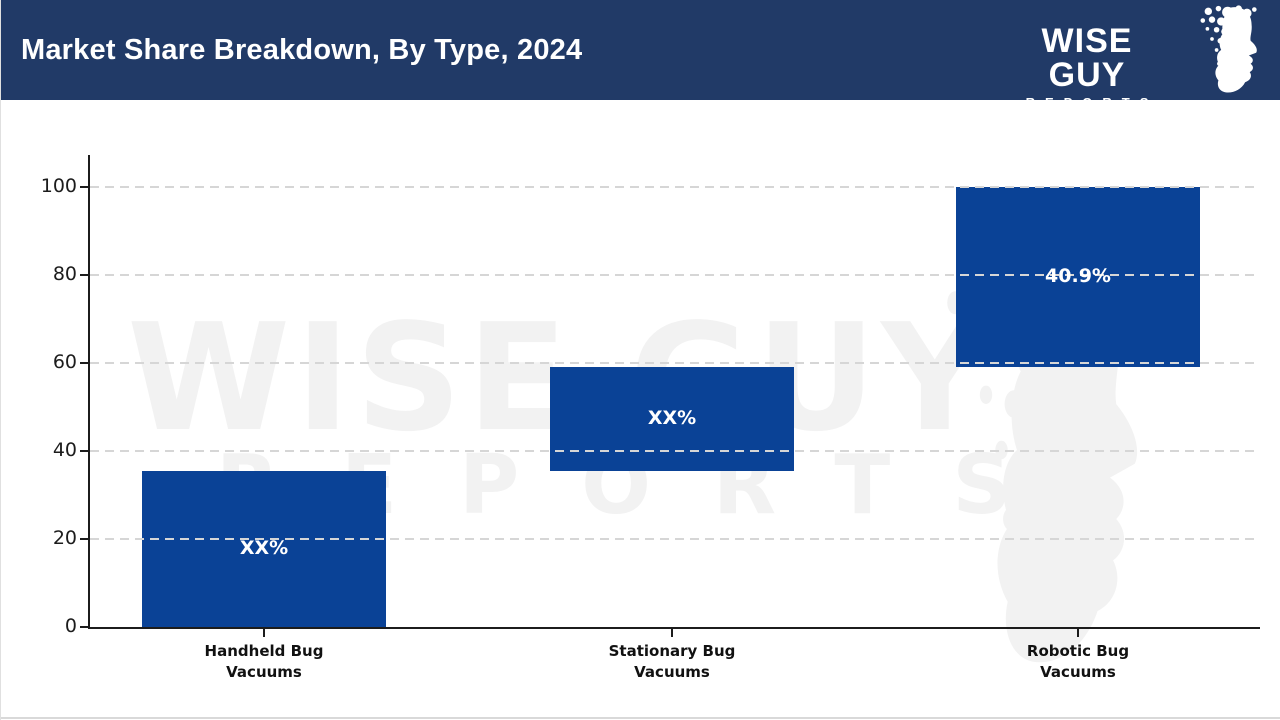  What do you see at coordinates (64, 274) in the screenshot?
I see `y-tick-label-80: 80` at bounding box center [64, 274].